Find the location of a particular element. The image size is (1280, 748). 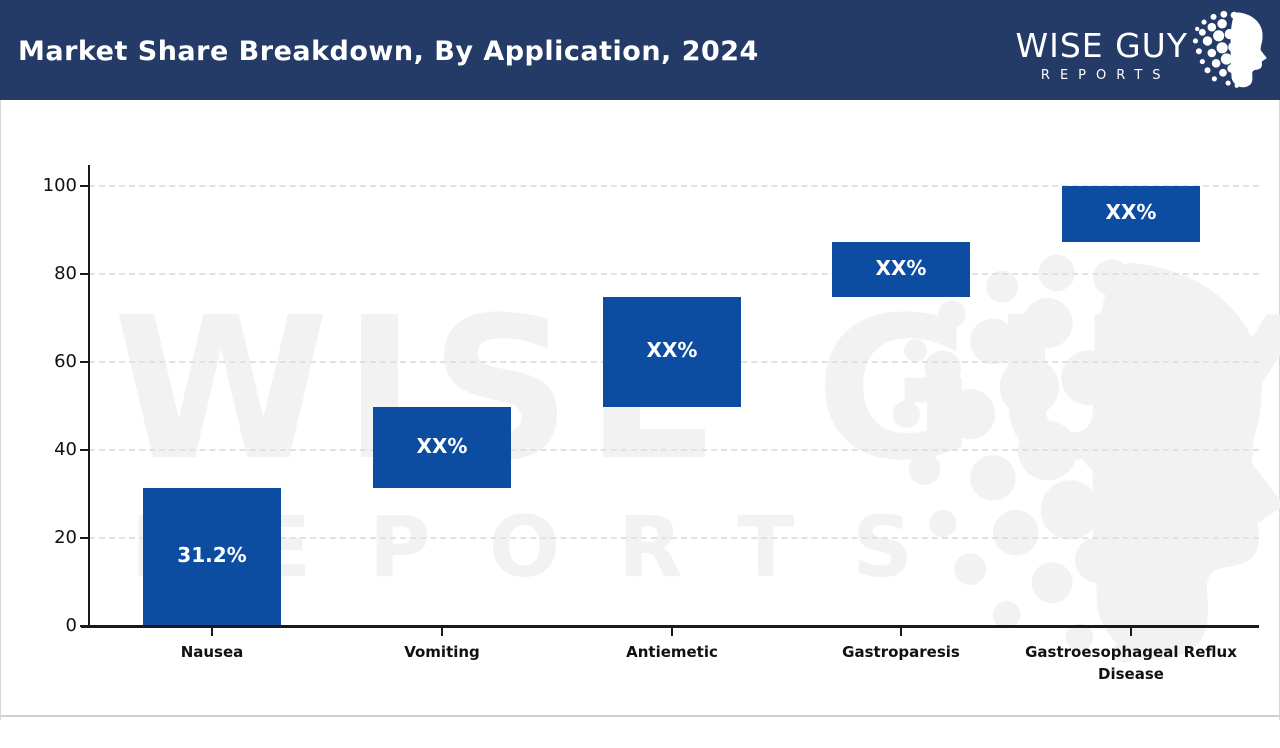

y-tick-label: 0 is located at coordinates (71, 625).